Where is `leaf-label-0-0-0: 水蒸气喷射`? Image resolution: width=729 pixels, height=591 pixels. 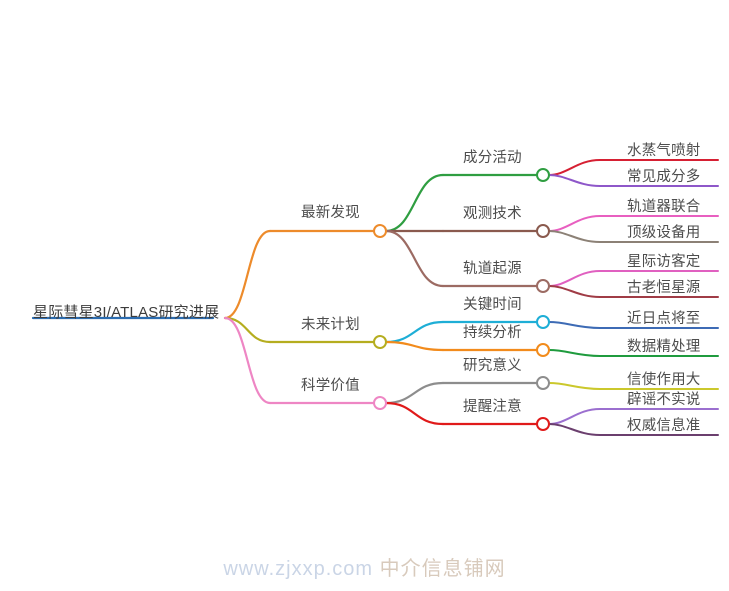 leaf-label-0-0-0: 水蒸气喷射 is located at coordinates (664, 151).